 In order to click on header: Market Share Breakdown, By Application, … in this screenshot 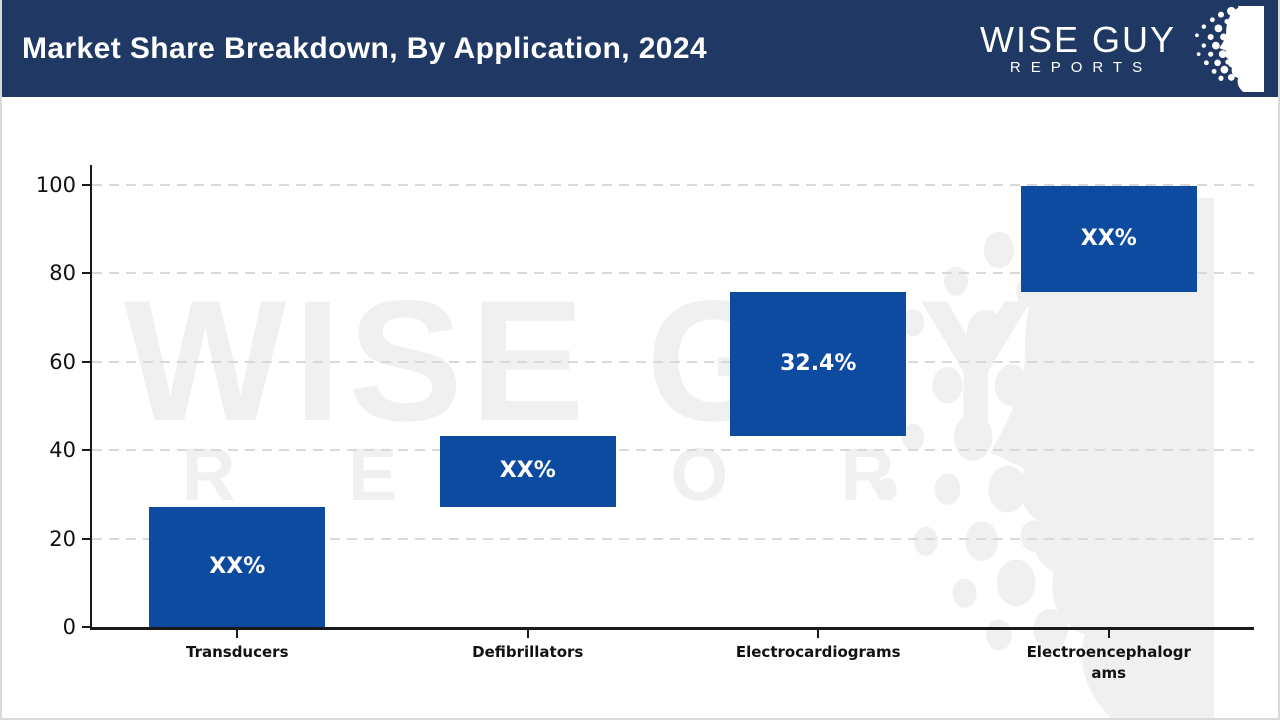, I will do `click(640, 48)`.